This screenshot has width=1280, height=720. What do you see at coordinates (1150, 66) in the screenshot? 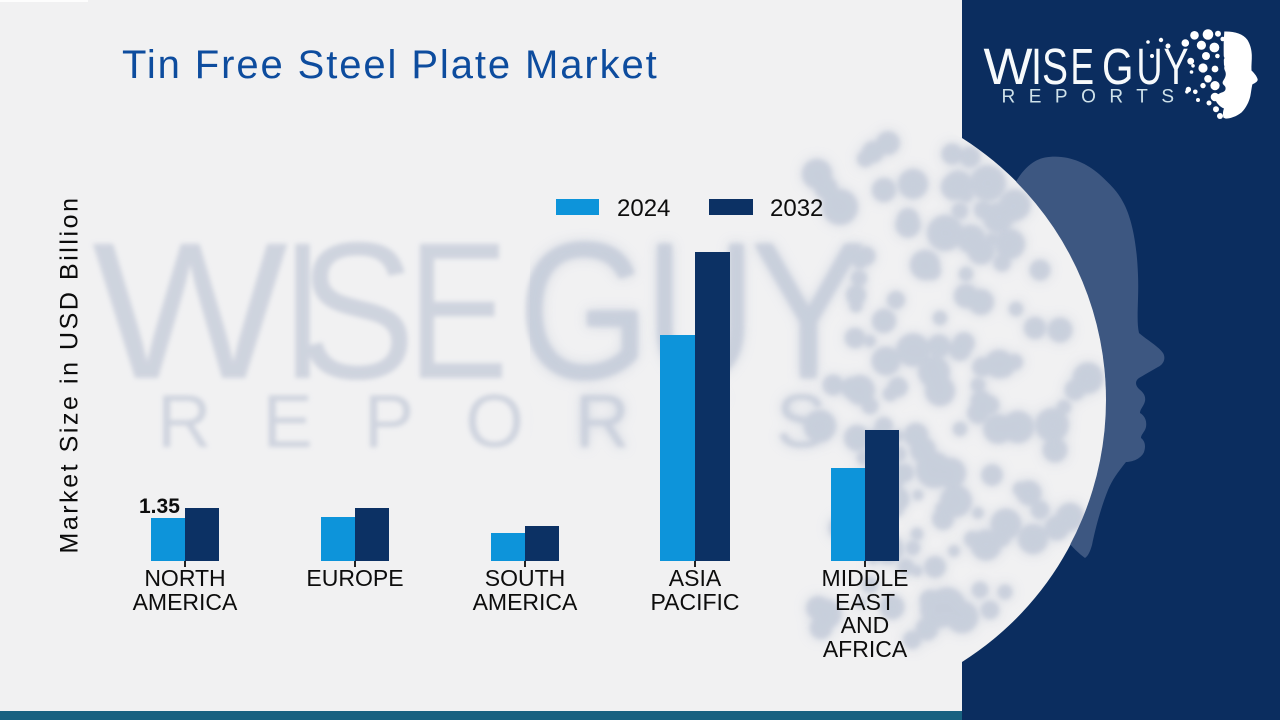
I see `svg-text: U` at bounding box center [1150, 66].